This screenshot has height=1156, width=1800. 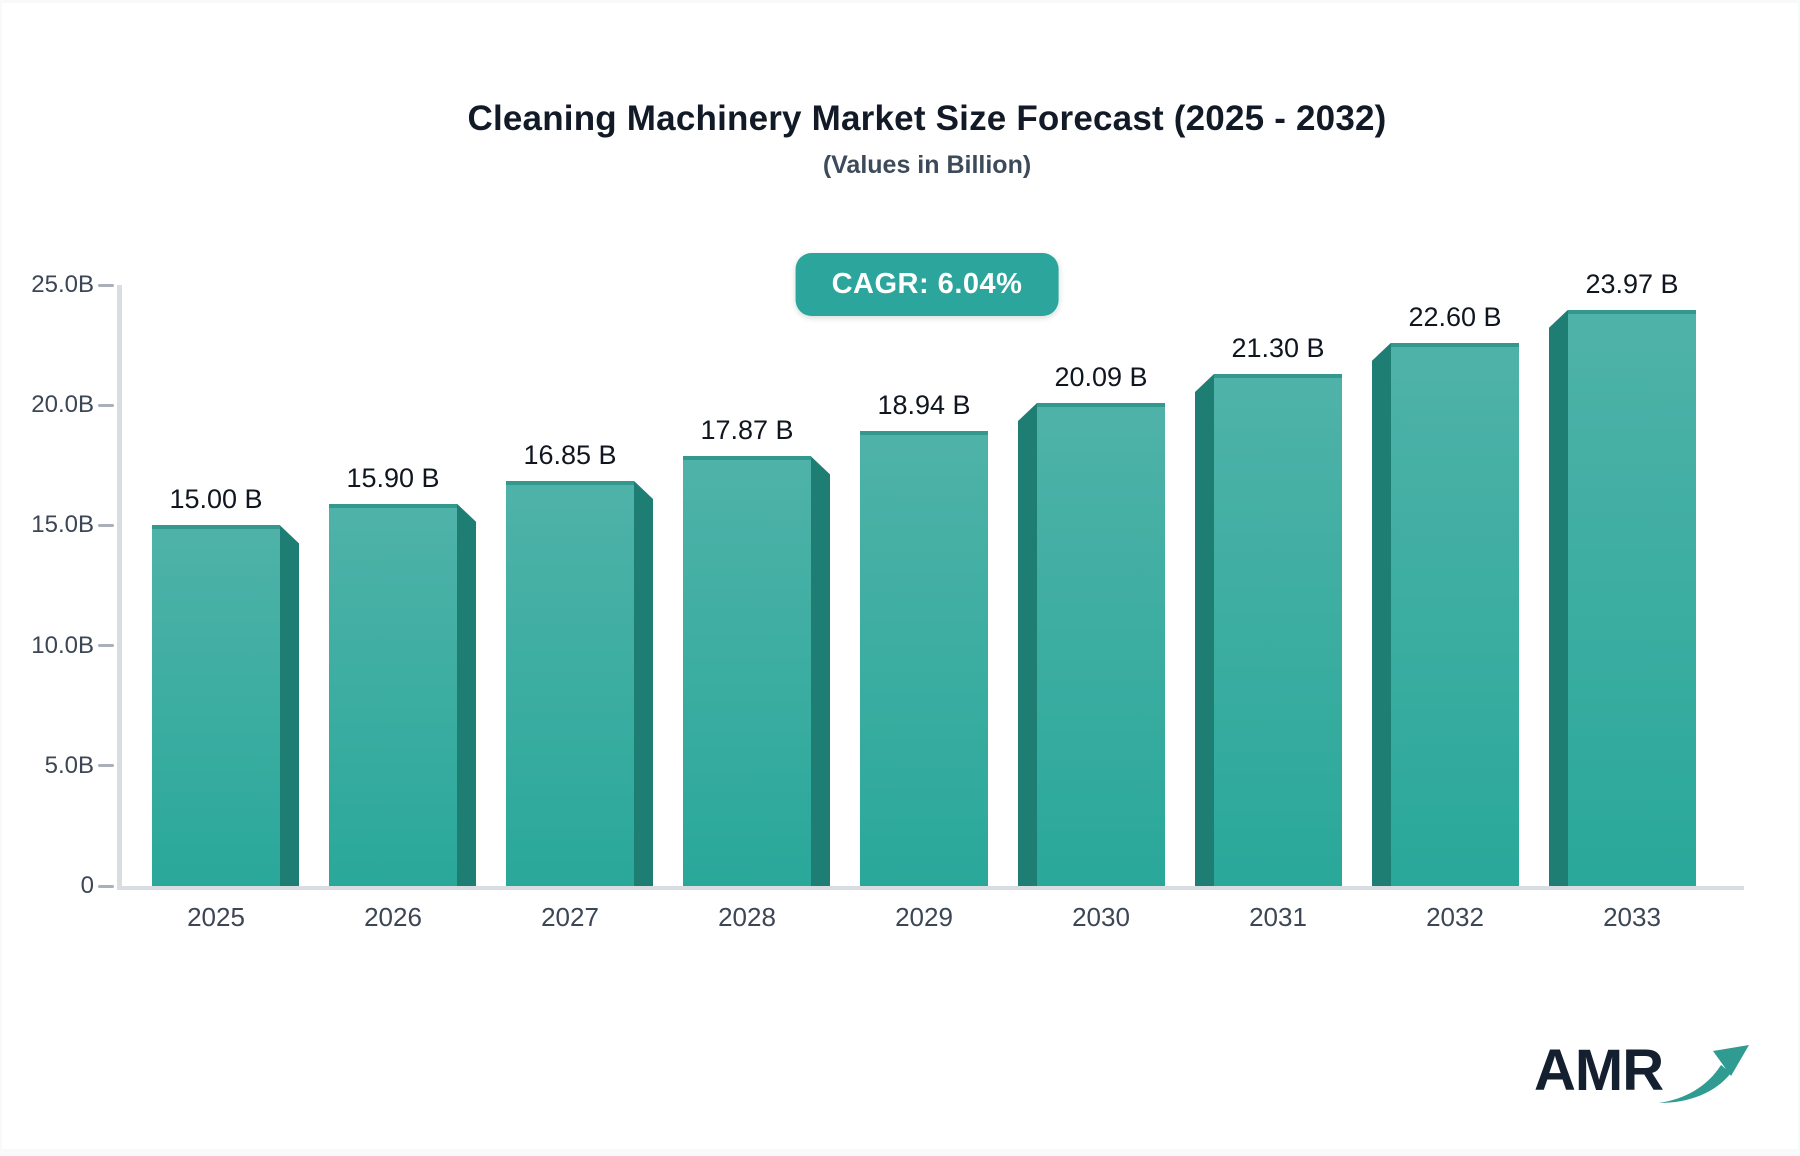 What do you see at coordinates (216, 917) in the screenshot?
I see `x-axis-label: 2025` at bounding box center [216, 917].